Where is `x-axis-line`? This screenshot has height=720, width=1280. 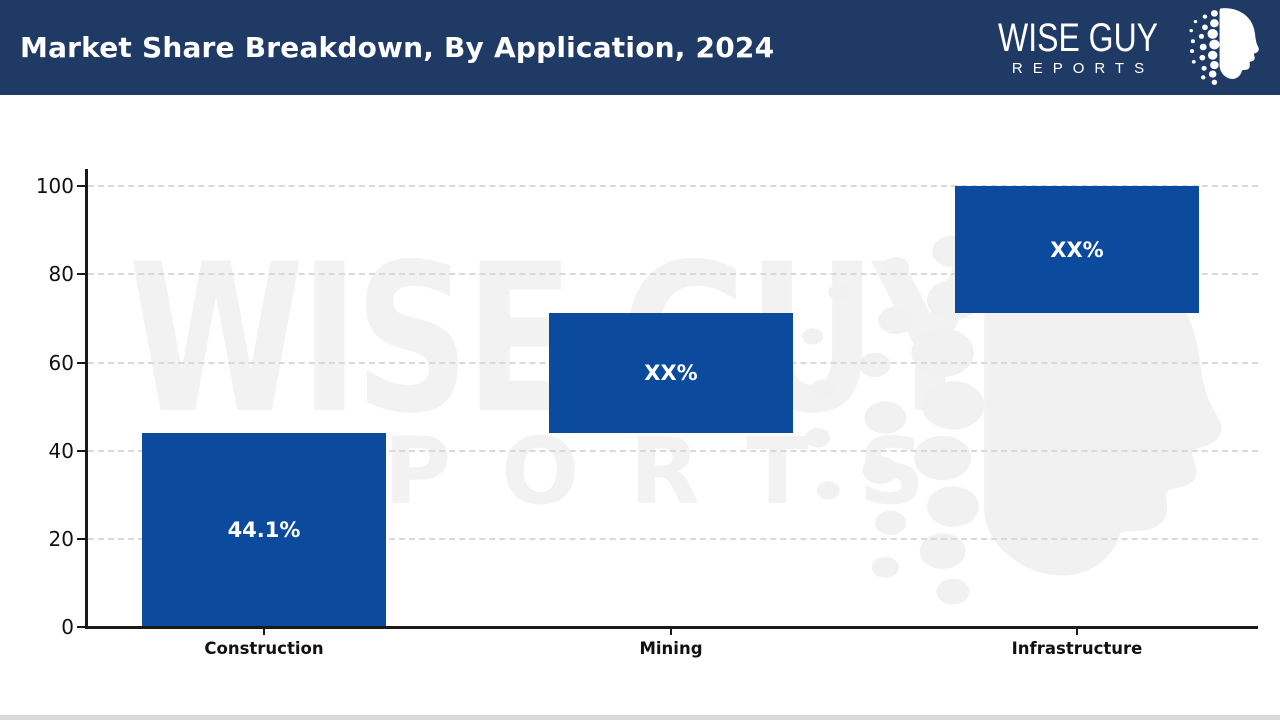
x-axis-line is located at coordinates (671, 627).